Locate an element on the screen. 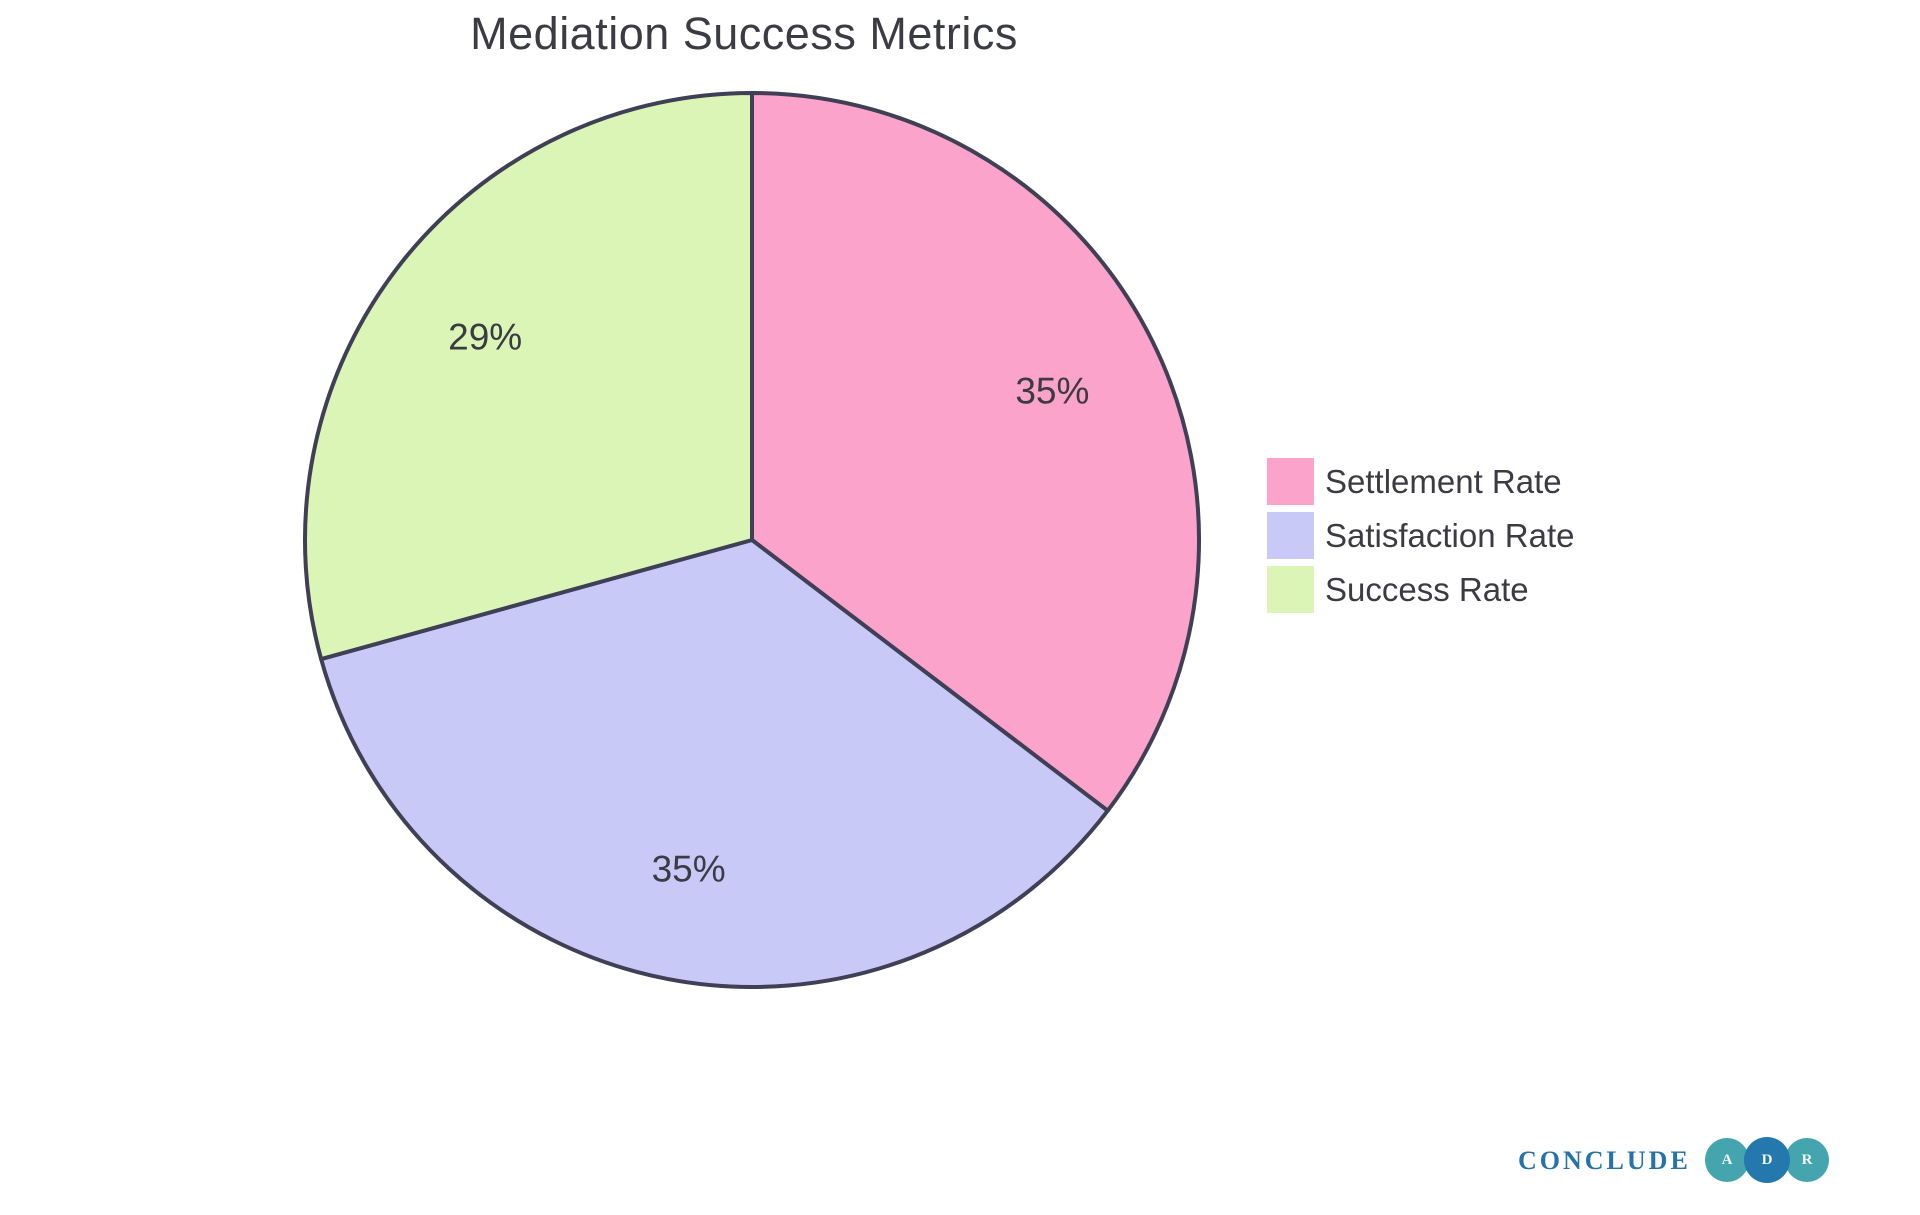 The image size is (1920, 1215). legend-label: Settlement Rate is located at coordinates (1443, 481).